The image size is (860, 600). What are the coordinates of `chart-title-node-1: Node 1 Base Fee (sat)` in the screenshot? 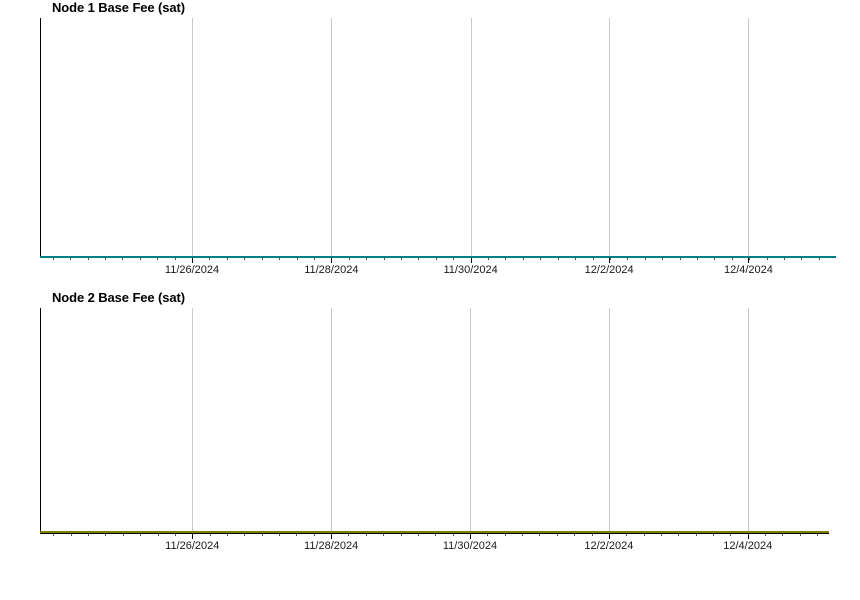 It's located at (119, 7).